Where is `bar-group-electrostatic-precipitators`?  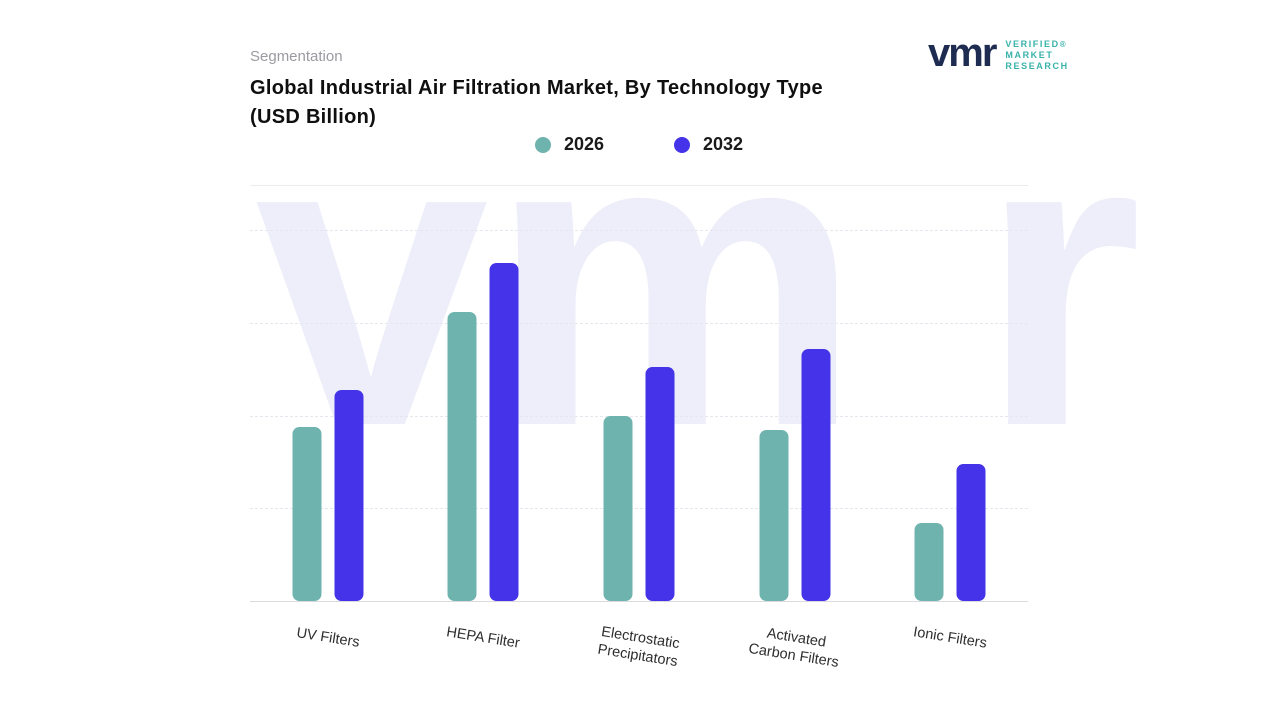 bar-group-electrostatic-precipitators is located at coordinates (639, 415).